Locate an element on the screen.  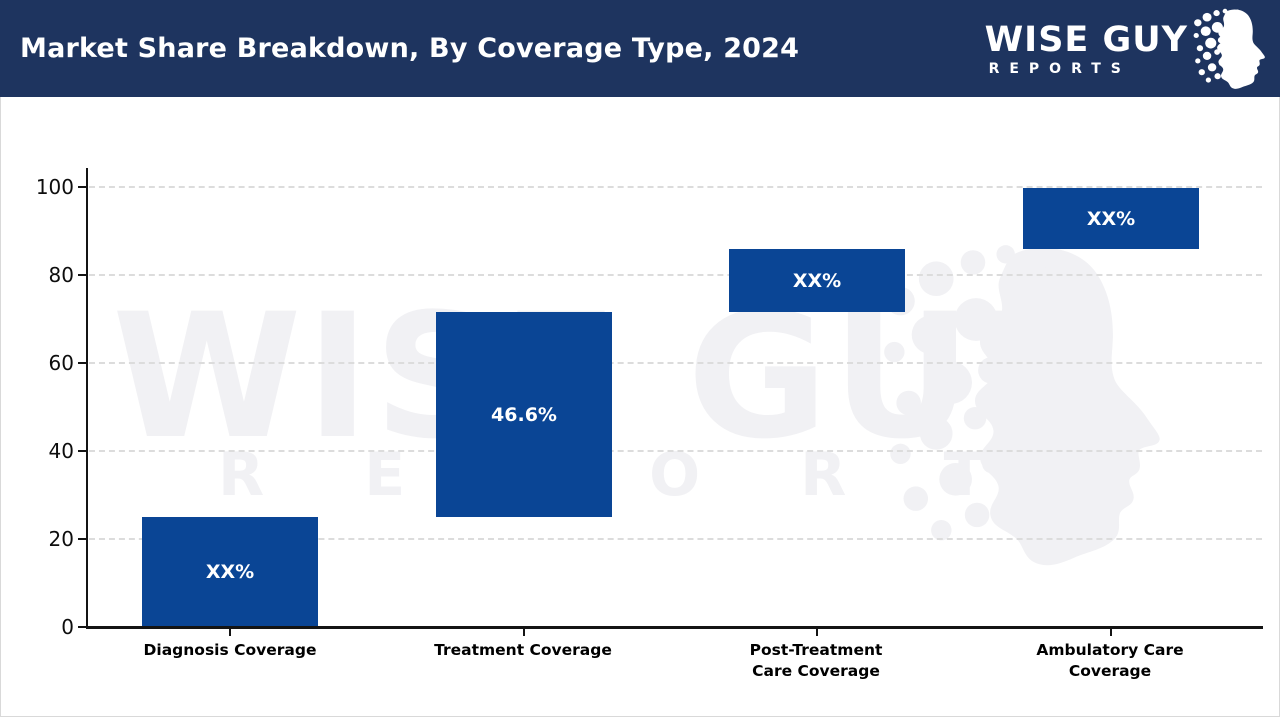
x-label-line: Ambulatory Care is located at coordinates (1110, 650).